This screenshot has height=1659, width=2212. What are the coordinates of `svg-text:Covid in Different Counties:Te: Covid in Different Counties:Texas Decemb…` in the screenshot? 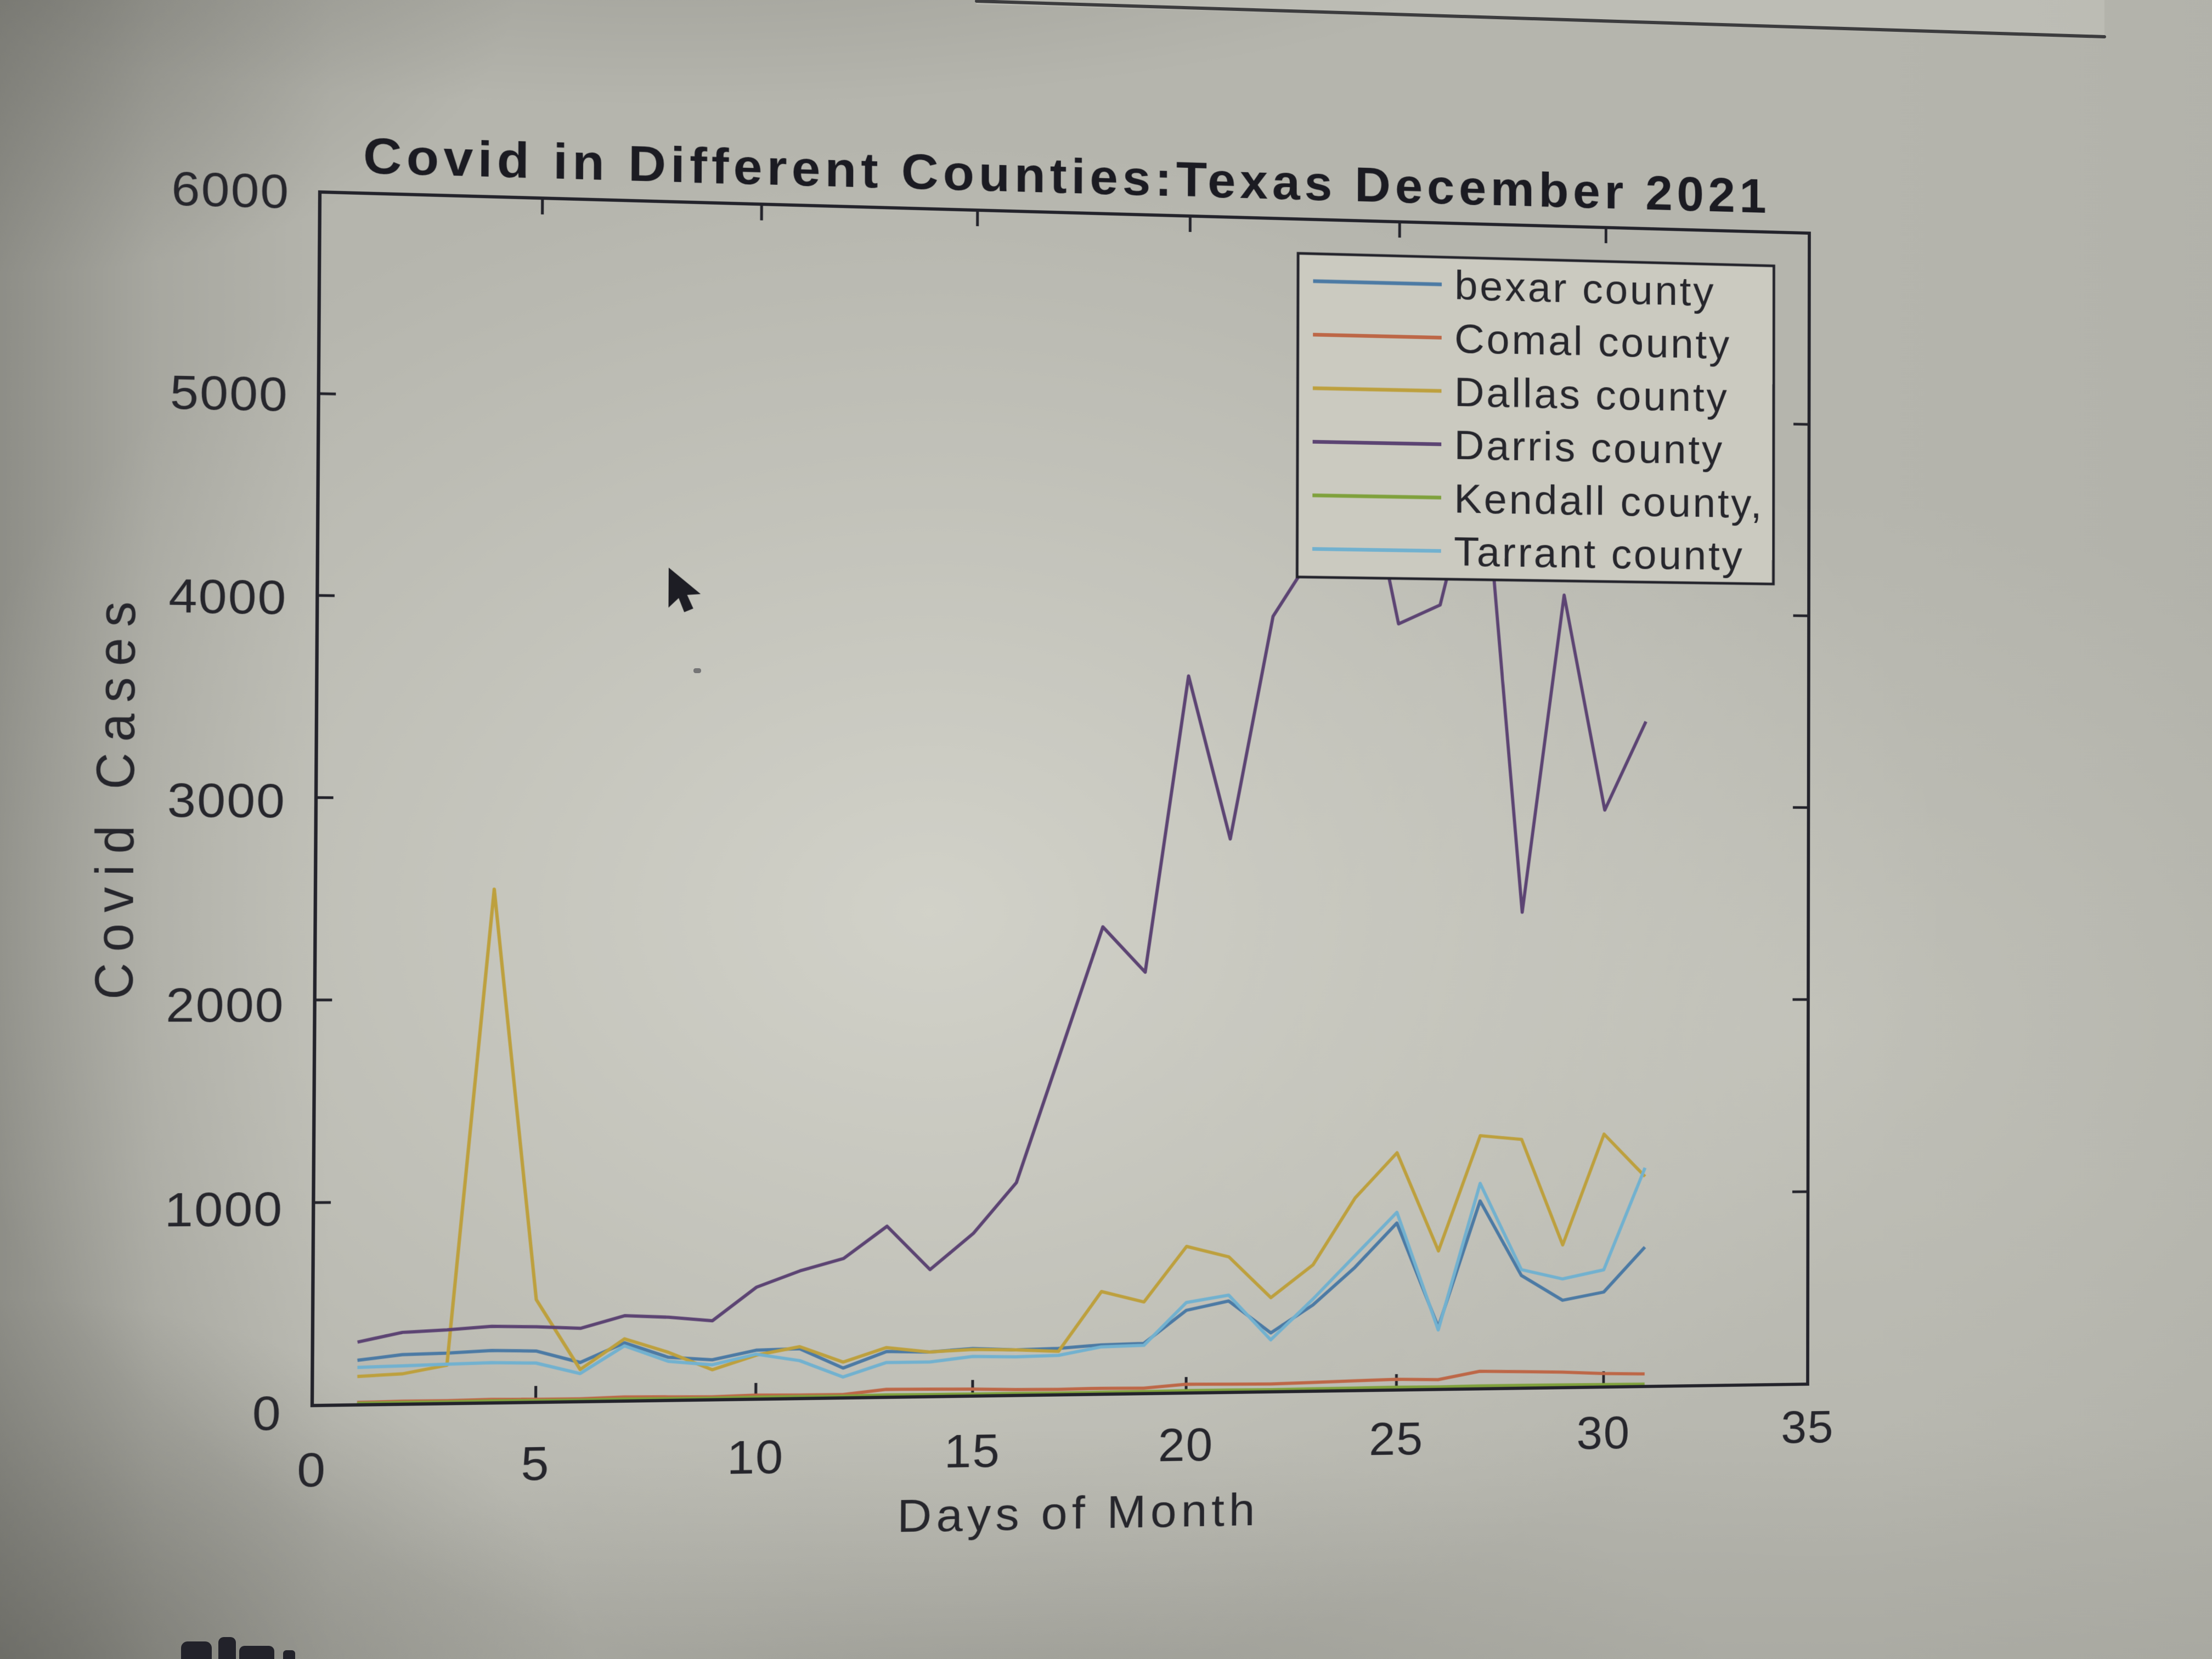 It's located at (1067, 176).